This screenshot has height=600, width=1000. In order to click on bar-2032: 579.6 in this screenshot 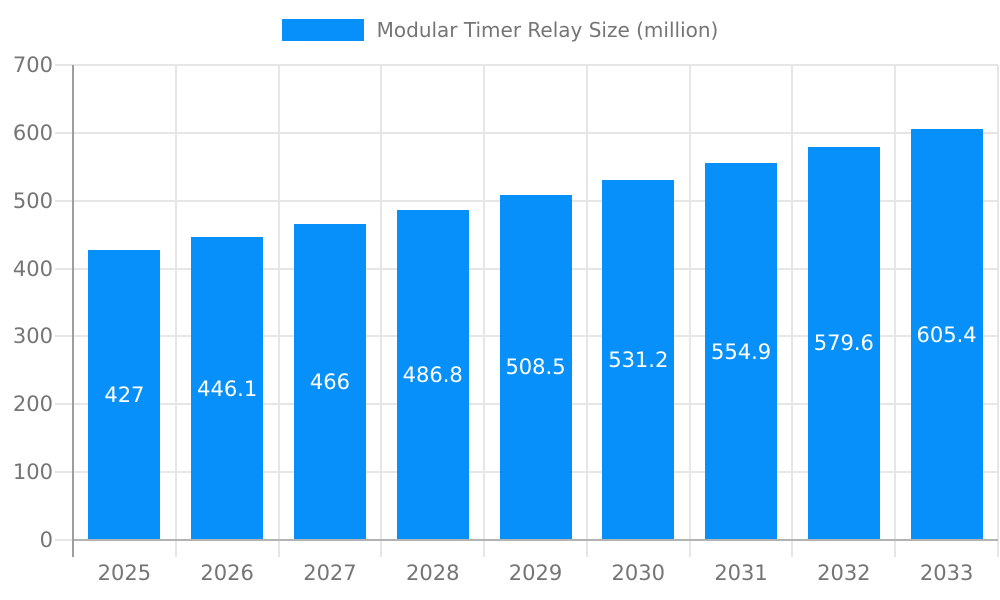, I will do `click(843, 343)`.